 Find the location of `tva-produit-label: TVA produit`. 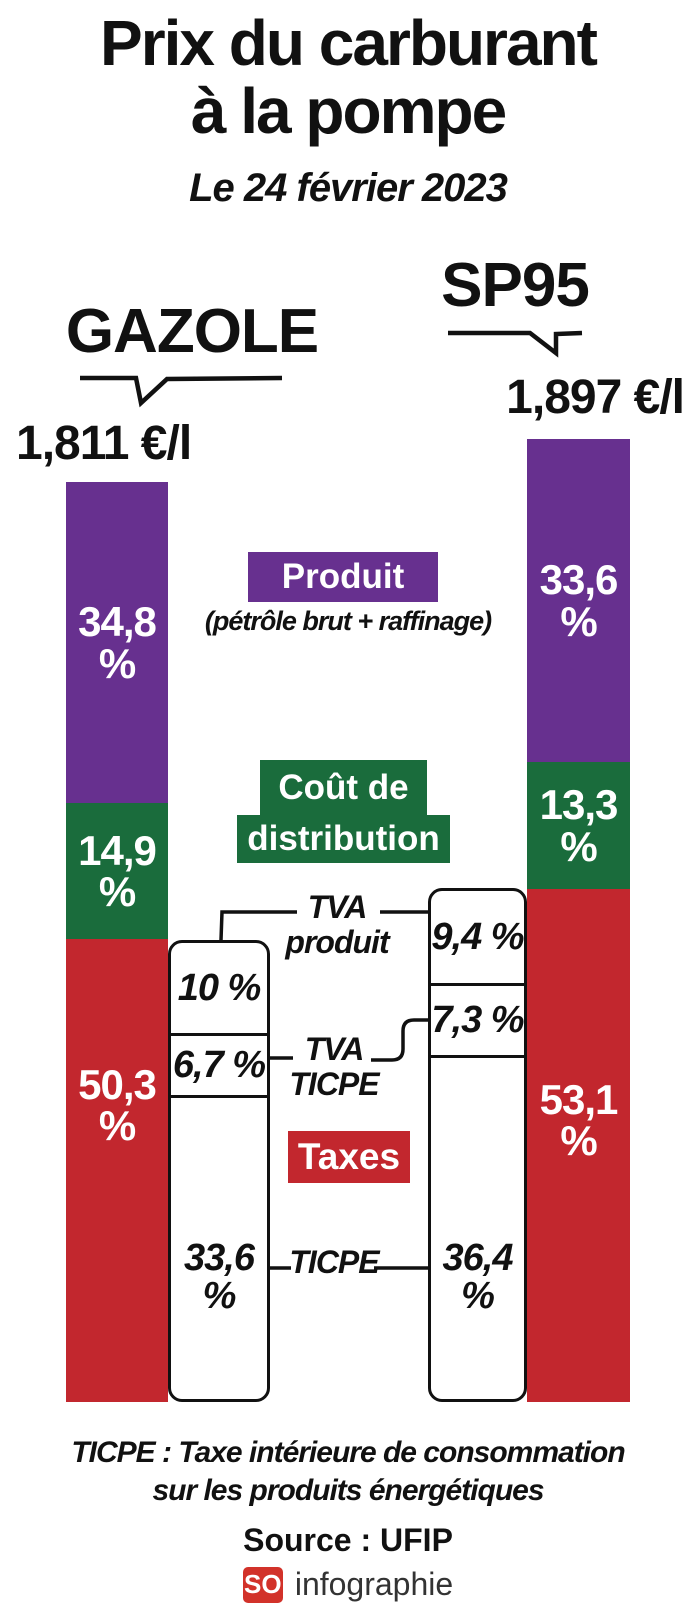

tva-produit-label: TVA produit is located at coordinates (337, 925).